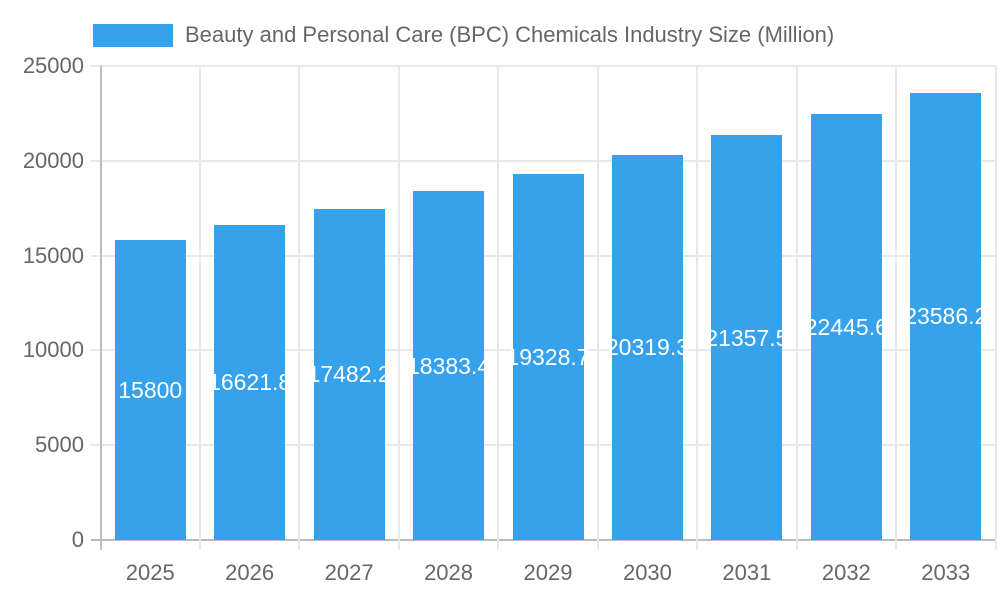  Describe the element at coordinates (449, 572) in the screenshot. I see `x-axis-tick-label: 2028` at that location.